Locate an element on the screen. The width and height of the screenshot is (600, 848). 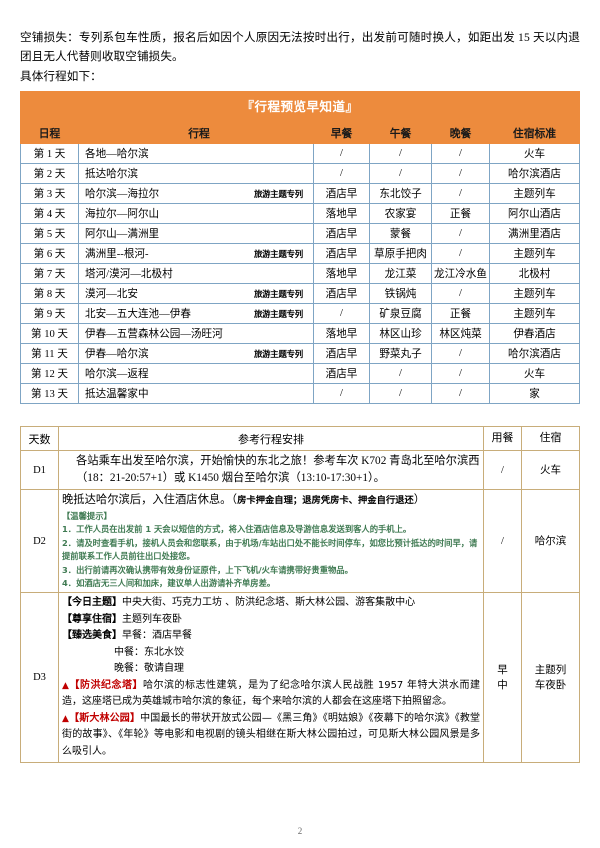
d2-stay: 哈尔滨 is located at coordinates (550, 541).